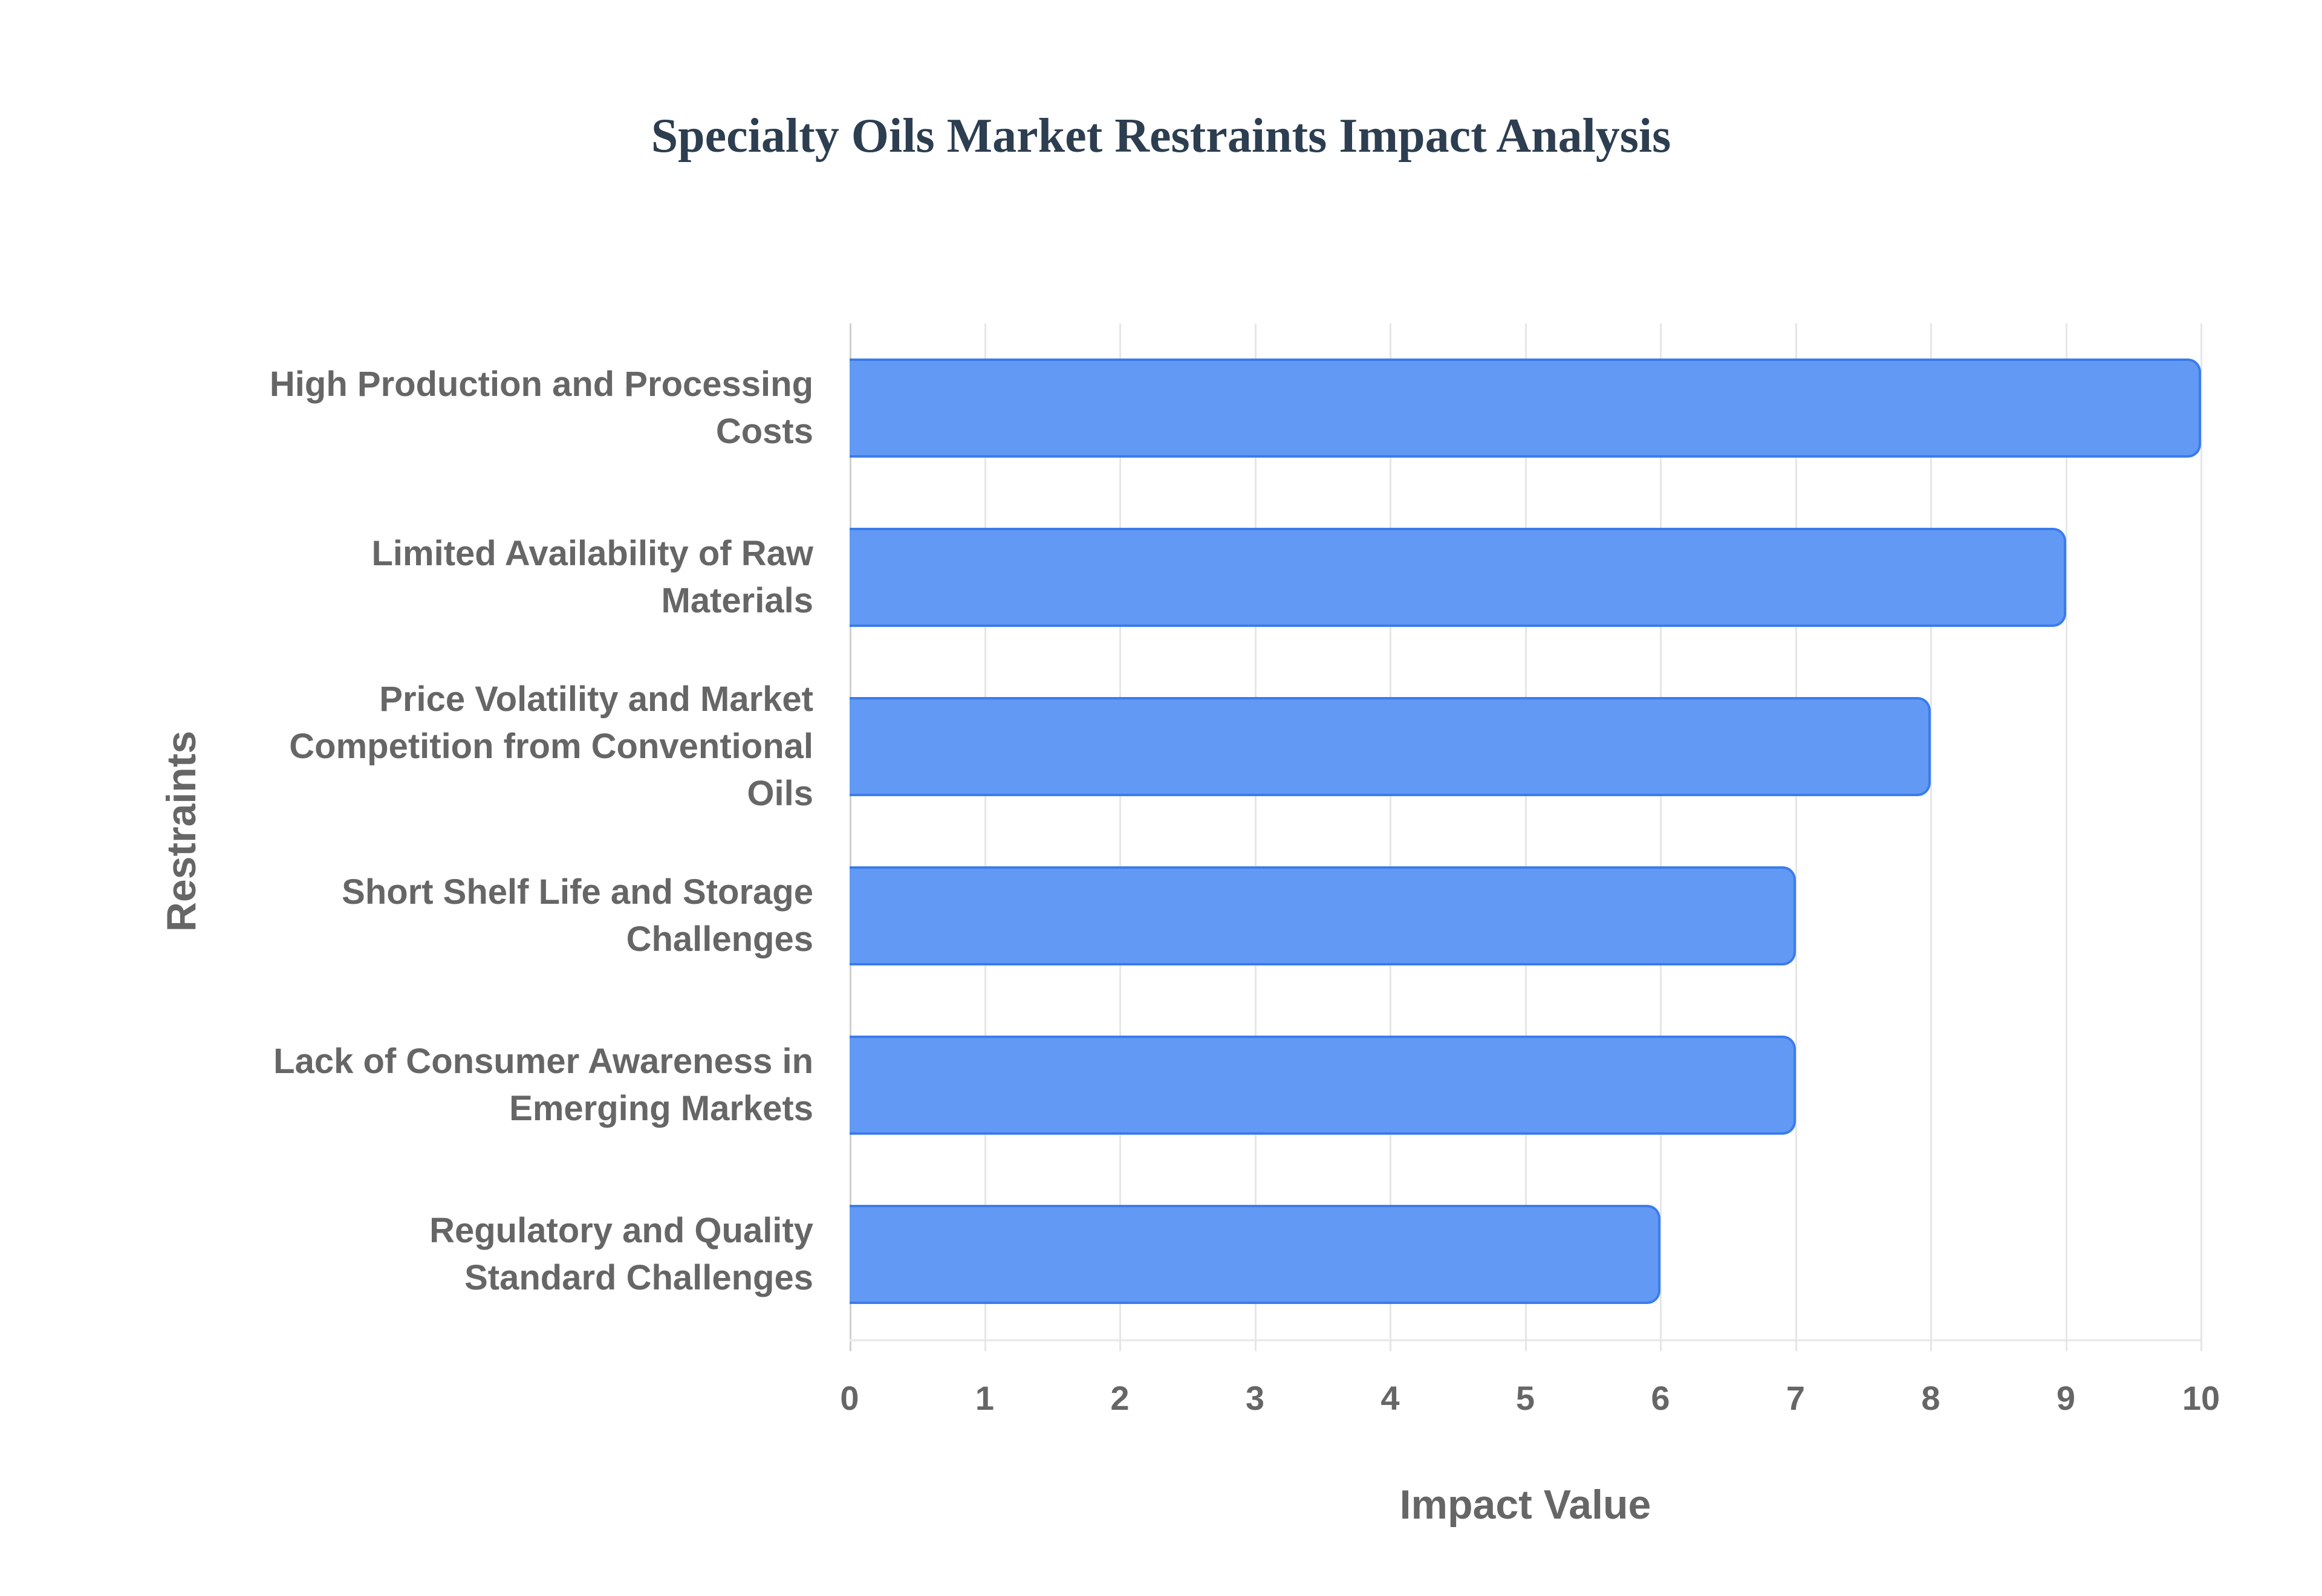  What do you see at coordinates (2066, 1398) in the screenshot?
I see `x-tick-label: 9` at bounding box center [2066, 1398].